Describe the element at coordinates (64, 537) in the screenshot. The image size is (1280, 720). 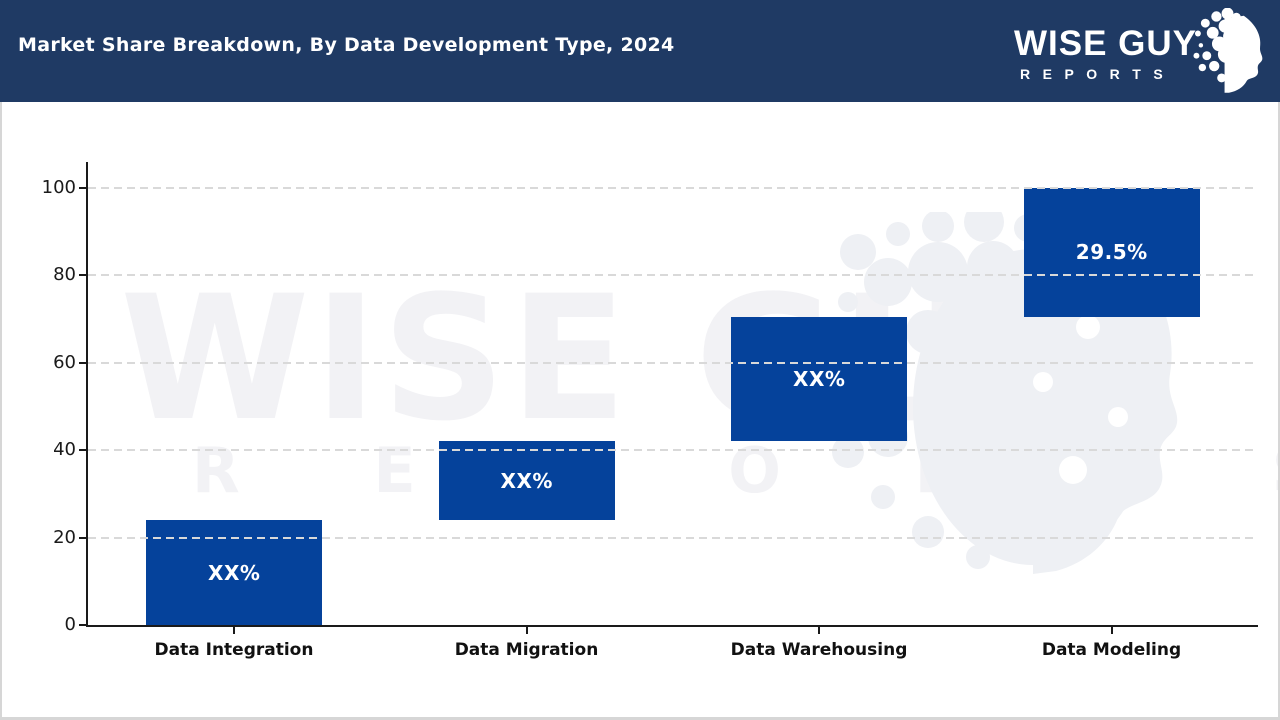
I see `y-tick-label: 20` at that location.